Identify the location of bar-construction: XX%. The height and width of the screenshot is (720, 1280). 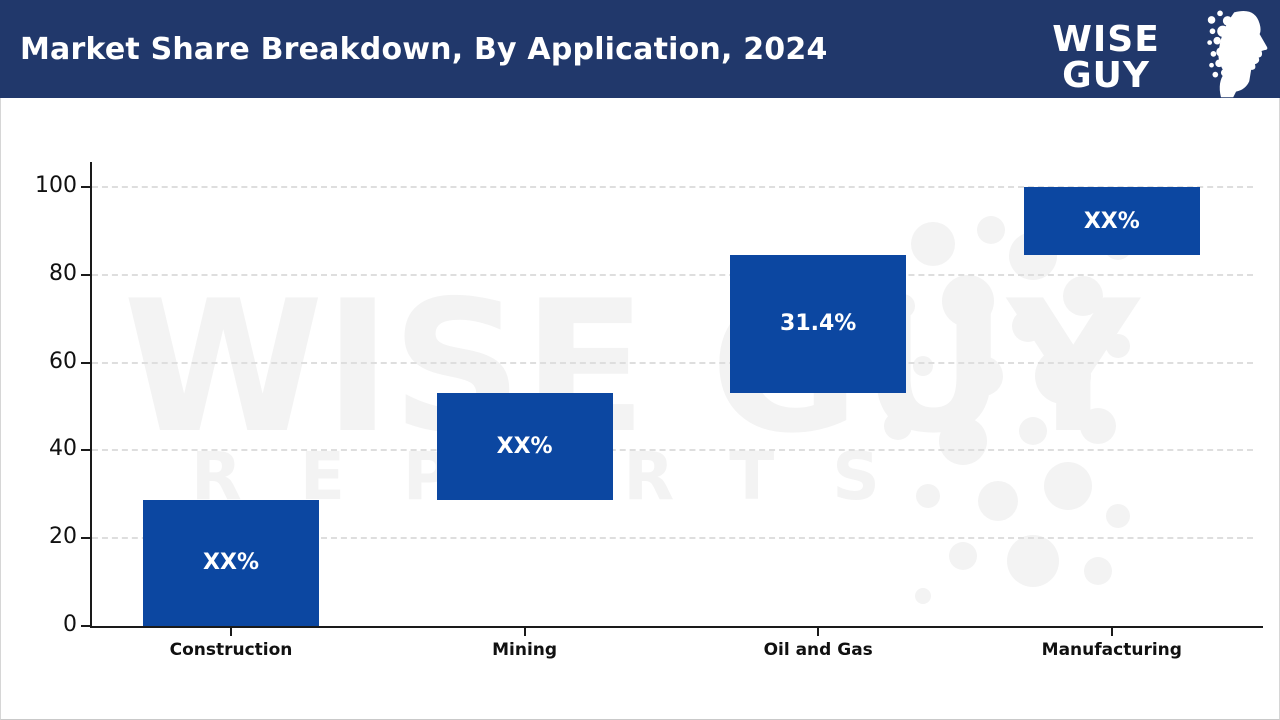
(231, 562).